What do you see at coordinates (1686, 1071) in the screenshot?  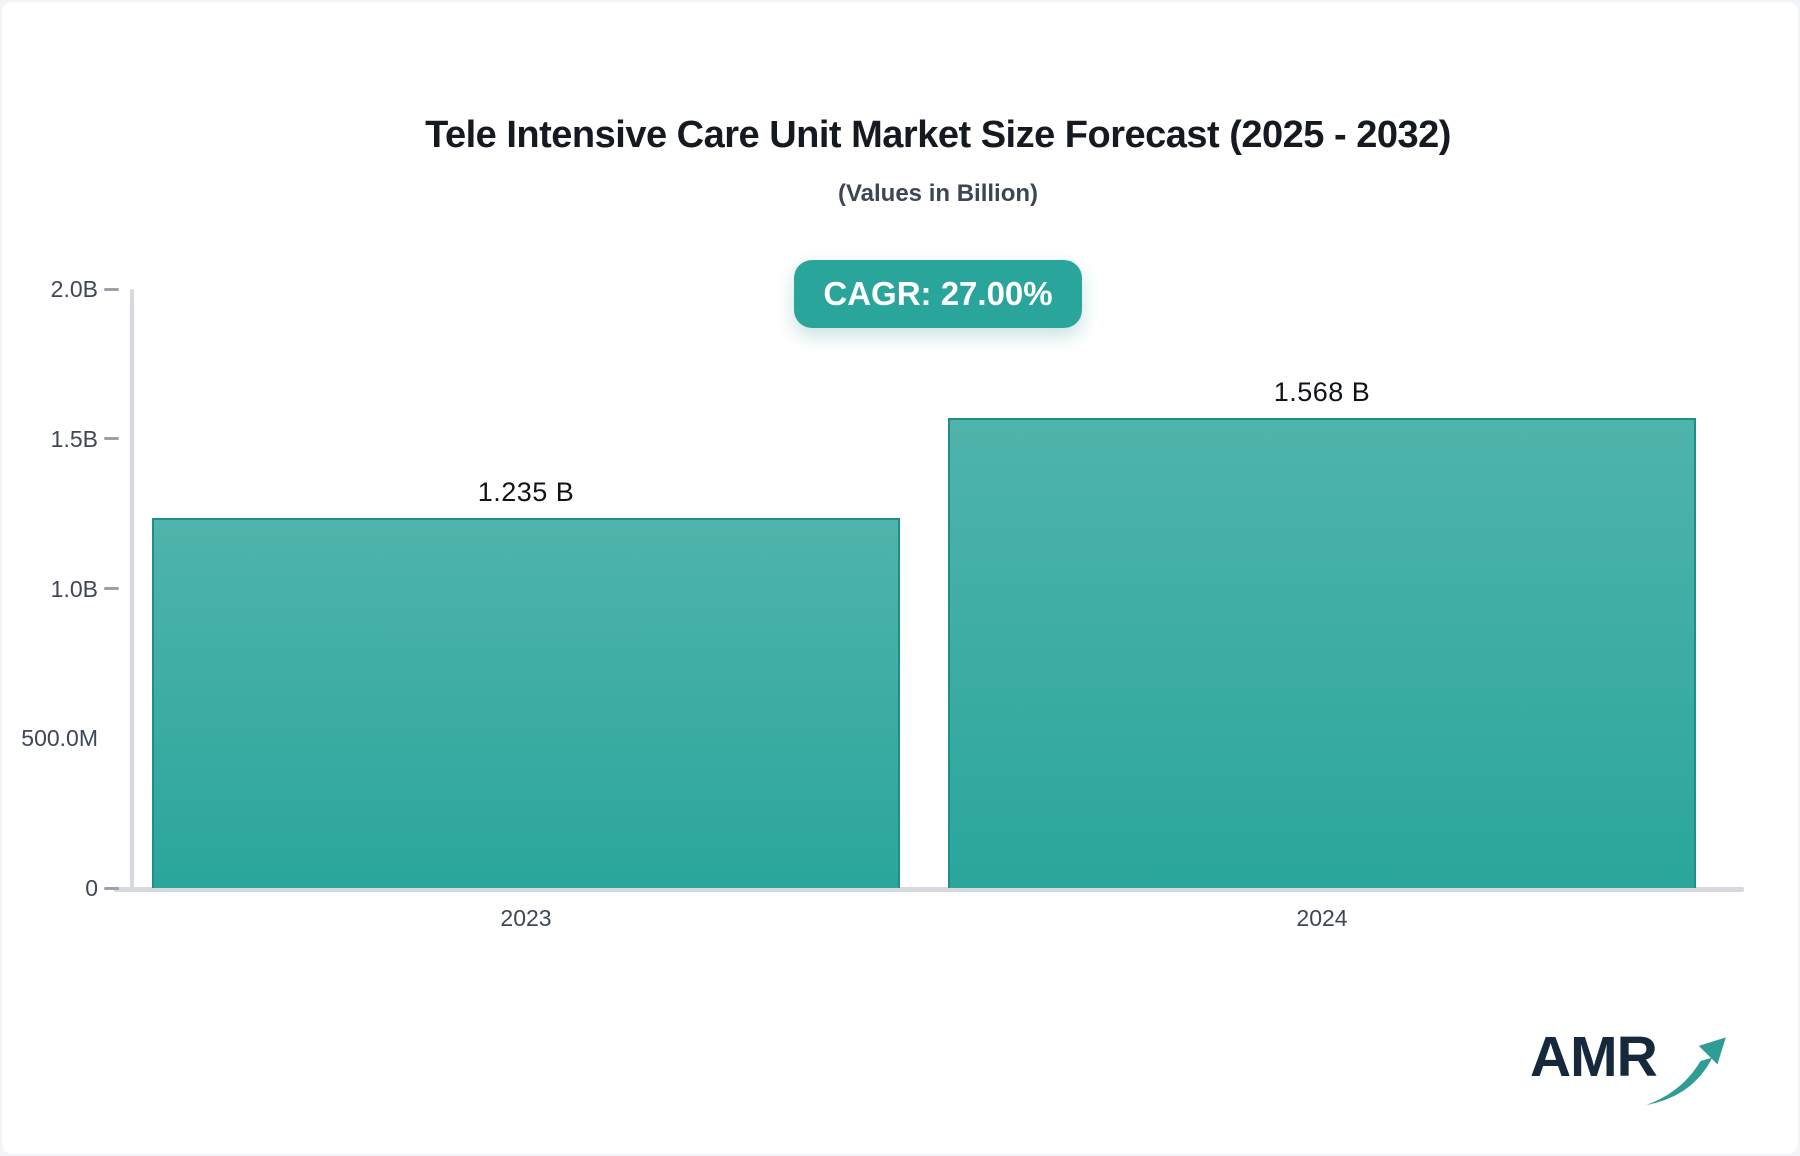 I see `trend-up-arrow-icon` at bounding box center [1686, 1071].